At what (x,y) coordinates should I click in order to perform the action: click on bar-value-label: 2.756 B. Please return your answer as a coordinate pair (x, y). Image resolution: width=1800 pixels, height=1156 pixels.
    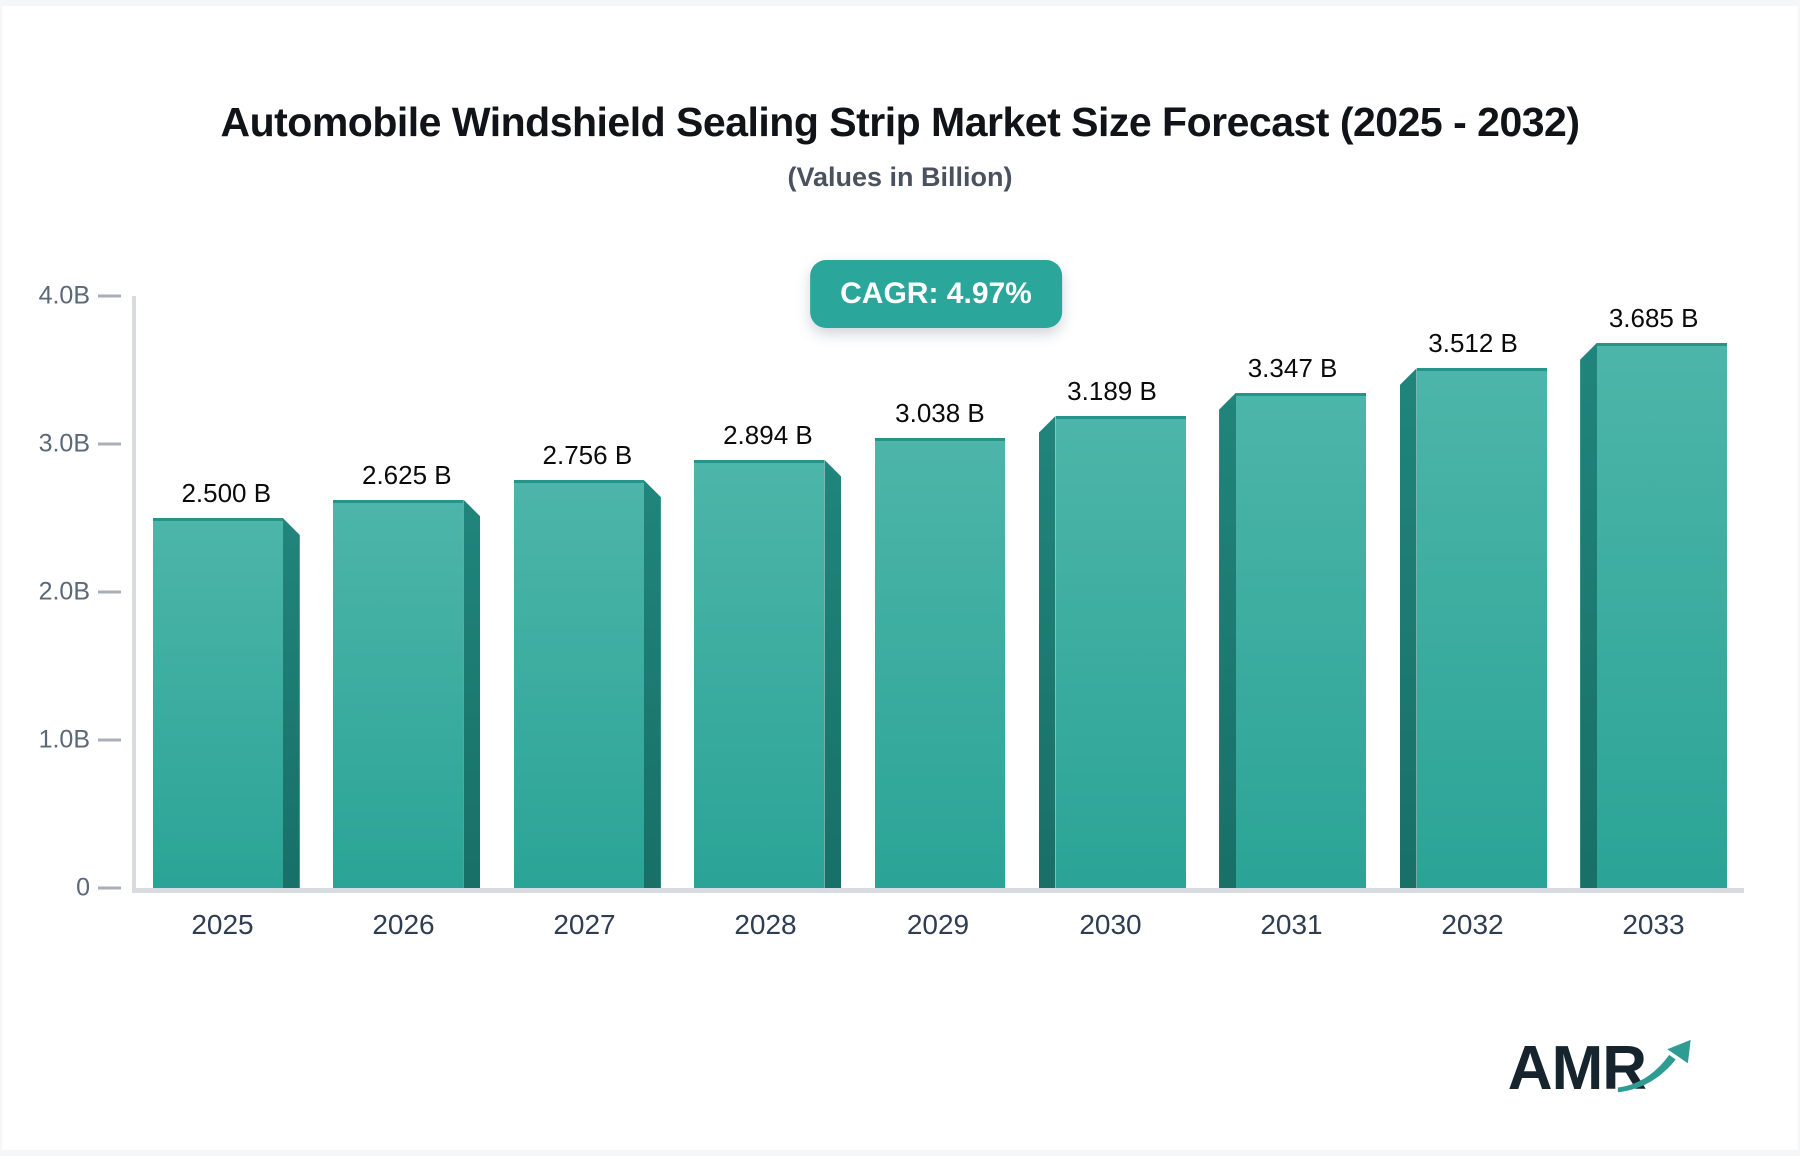
    Looking at the image, I should click on (587, 455).